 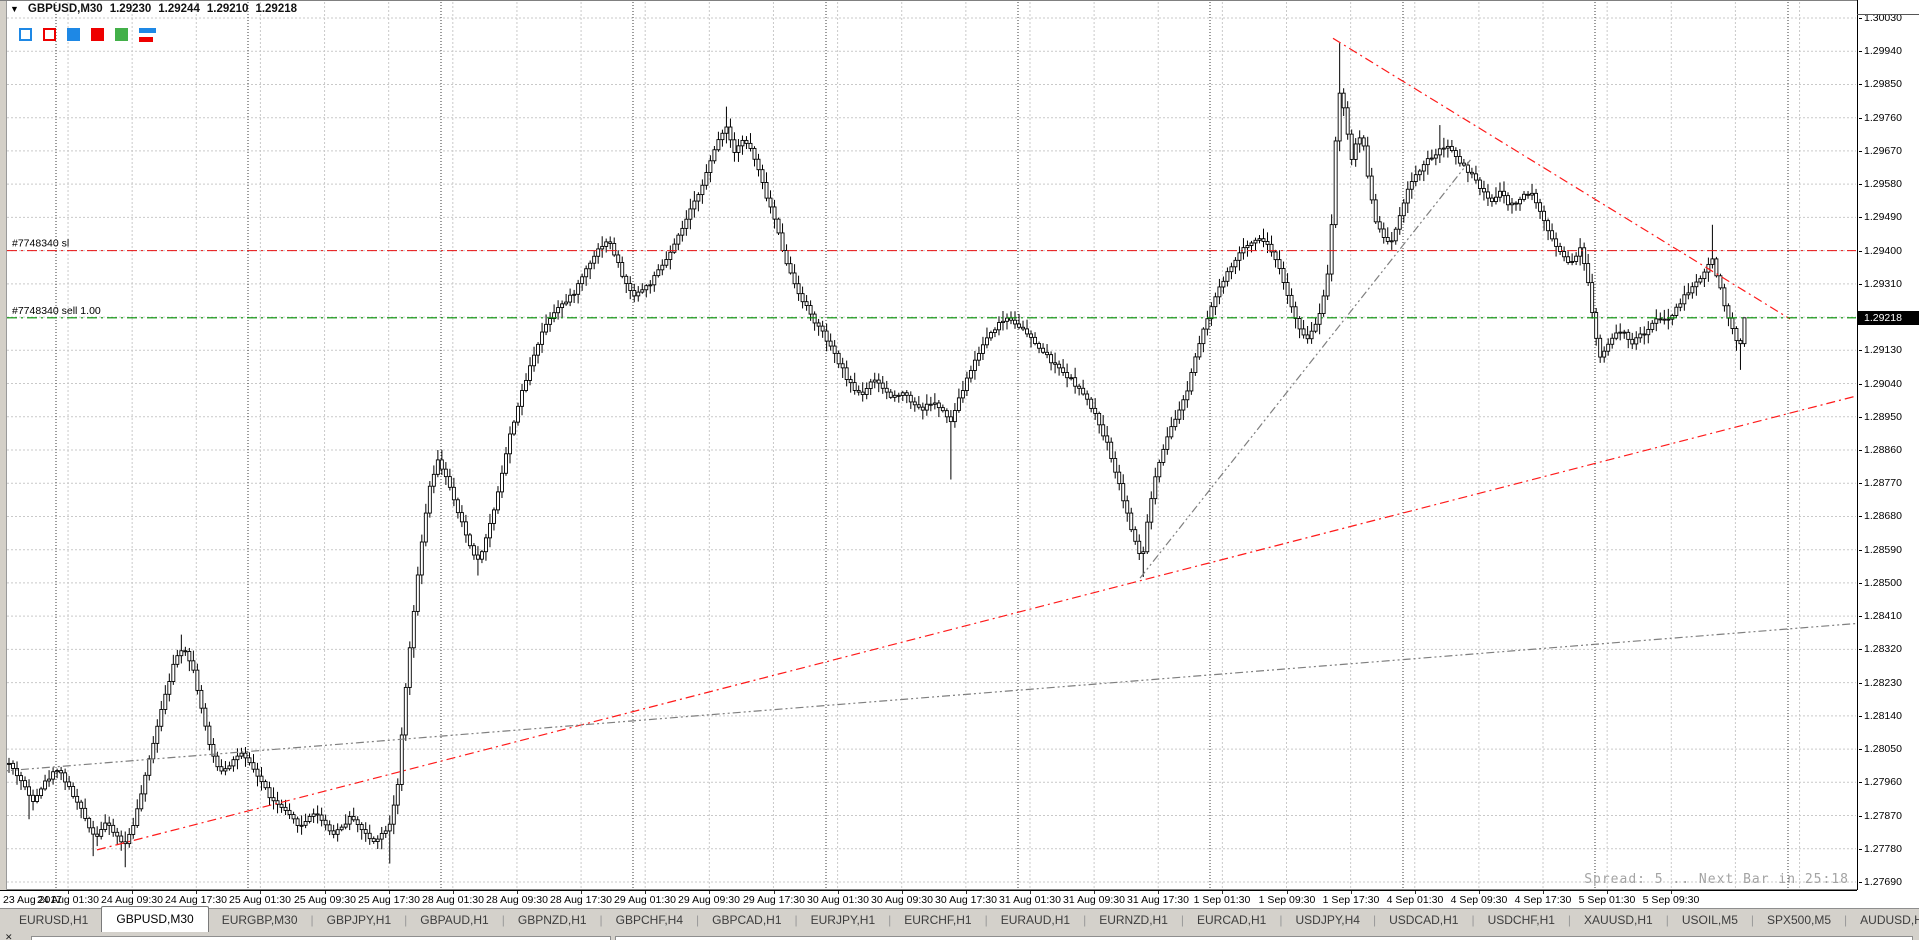 What do you see at coordinates (9, 936) in the screenshot?
I see `terminal-close-icon: ✕` at bounding box center [9, 936].